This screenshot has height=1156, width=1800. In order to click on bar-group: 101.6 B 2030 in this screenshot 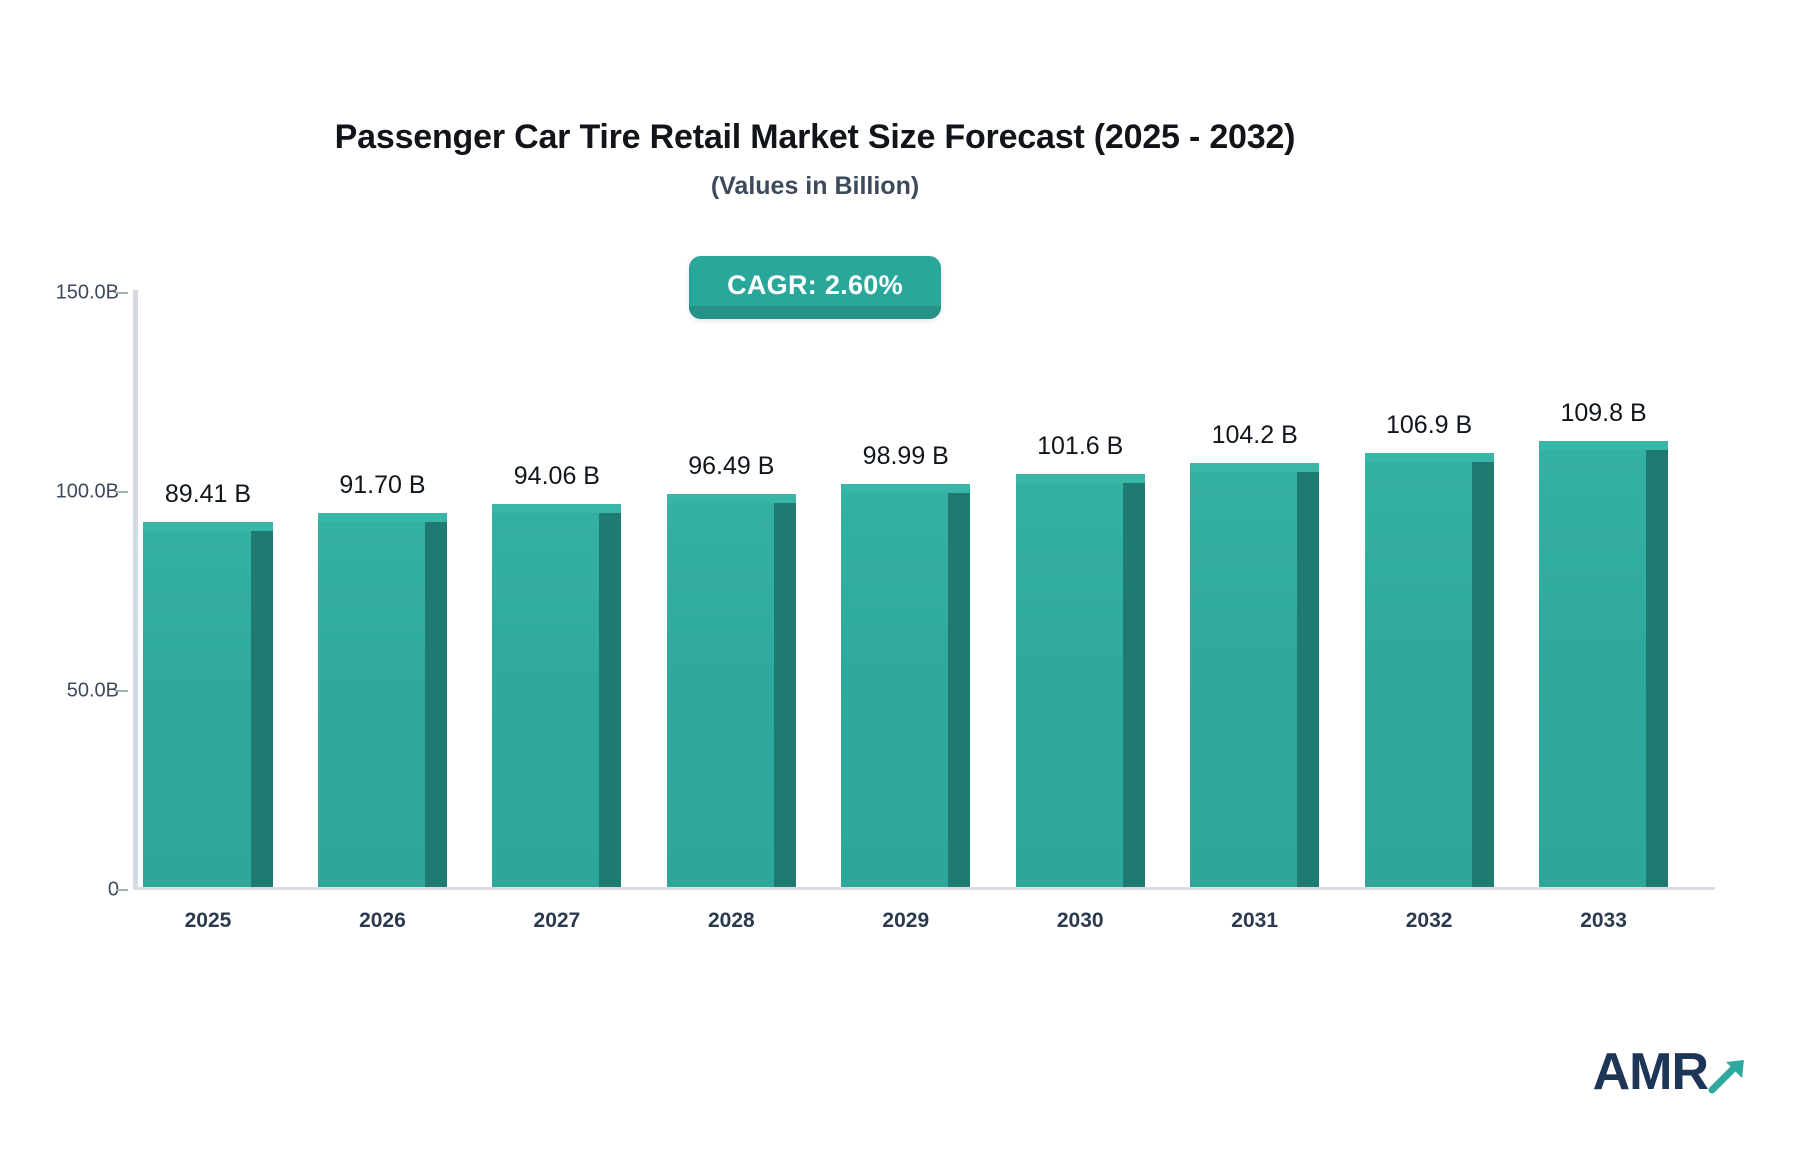, I will do `click(1080, 611)`.